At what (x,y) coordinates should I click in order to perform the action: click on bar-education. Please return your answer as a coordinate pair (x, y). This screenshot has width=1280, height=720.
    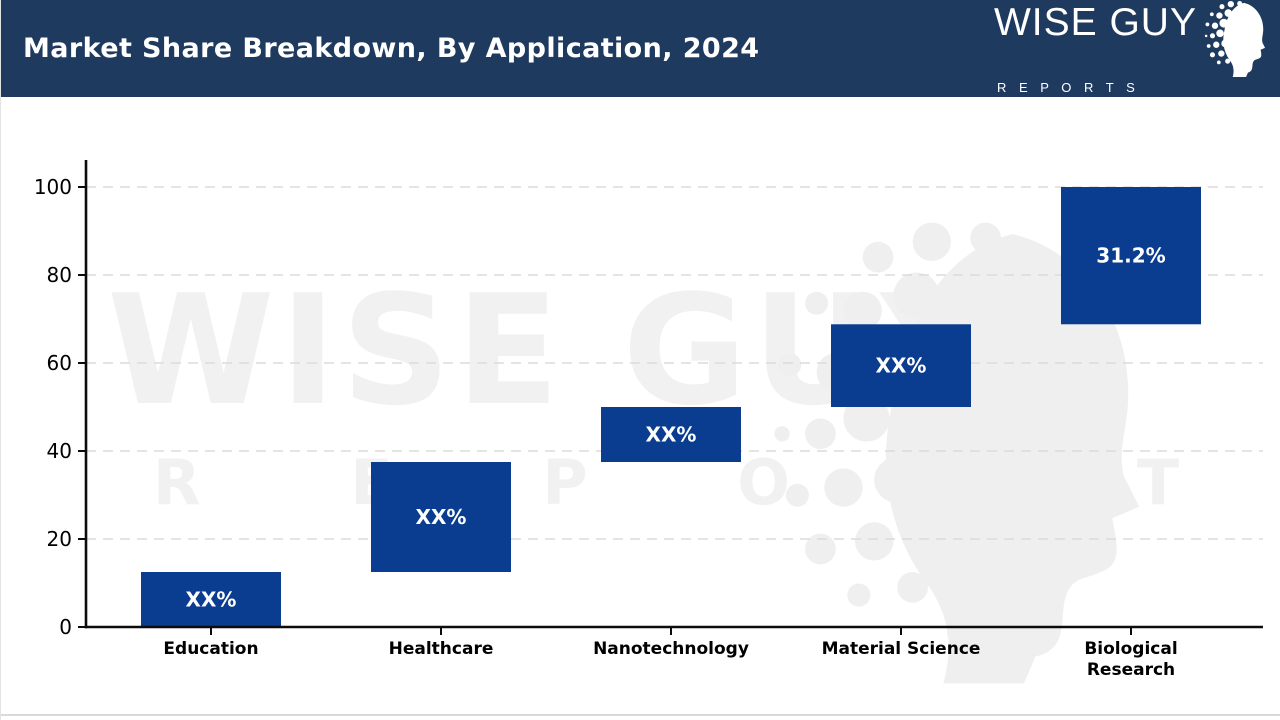
    Looking at the image, I should click on (211, 599).